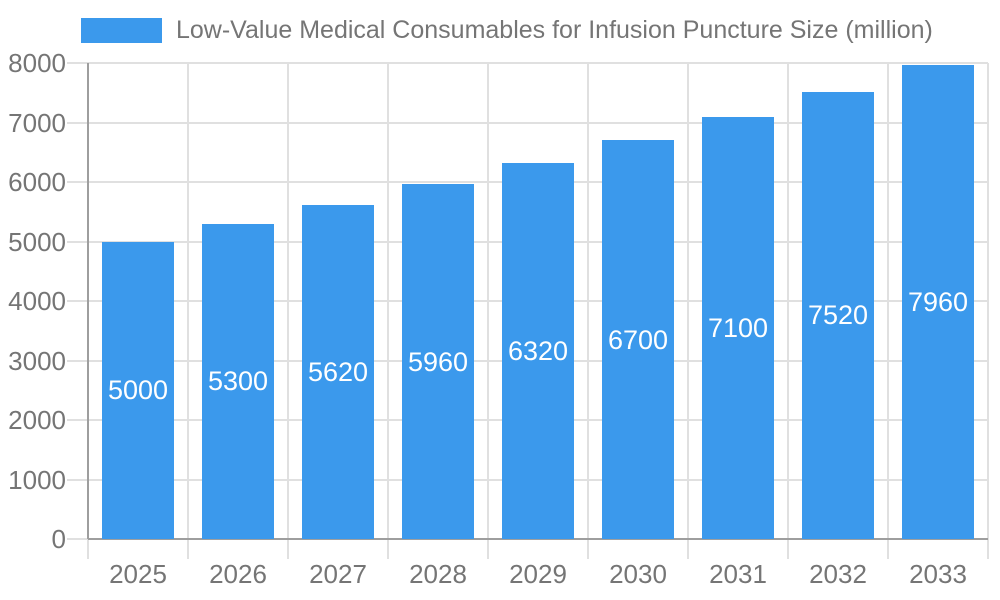  Describe the element at coordinates (37, 479) in the screenshot. I see `y-axis-label: 1000` at that location.